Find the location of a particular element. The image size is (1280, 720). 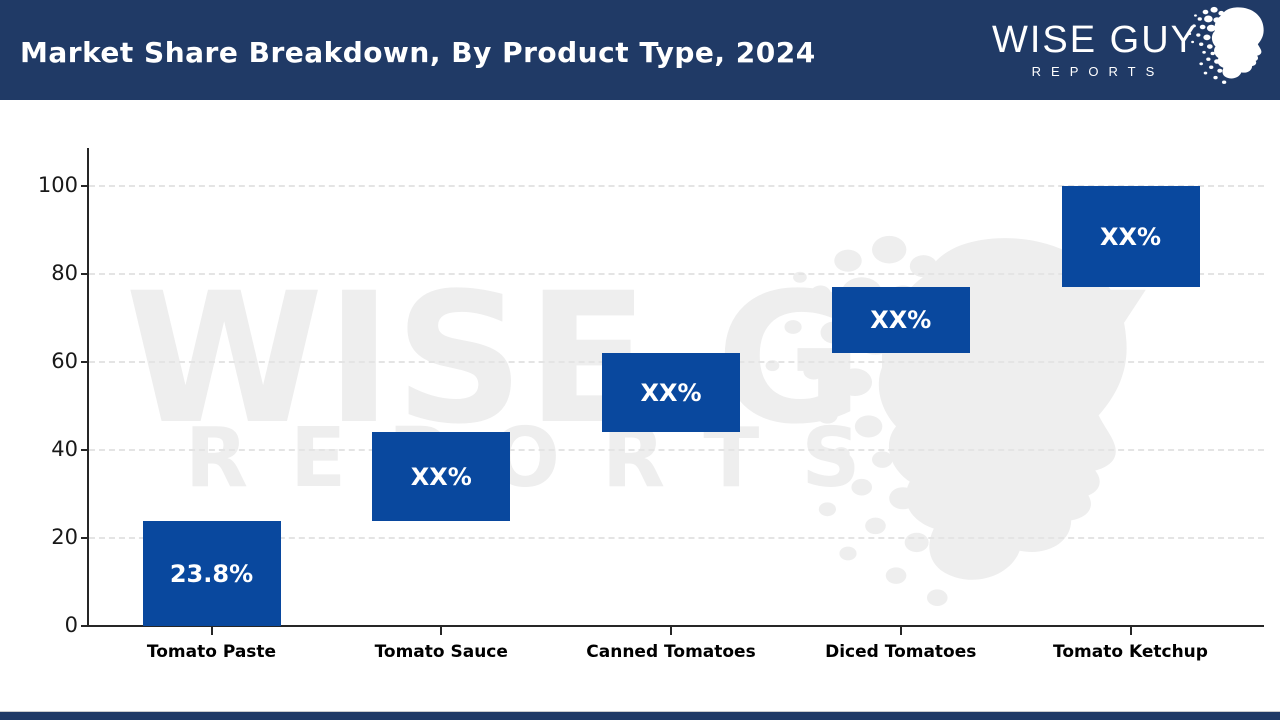

x-category-label: Tomato Sauce is located at coordinates (441, 652).